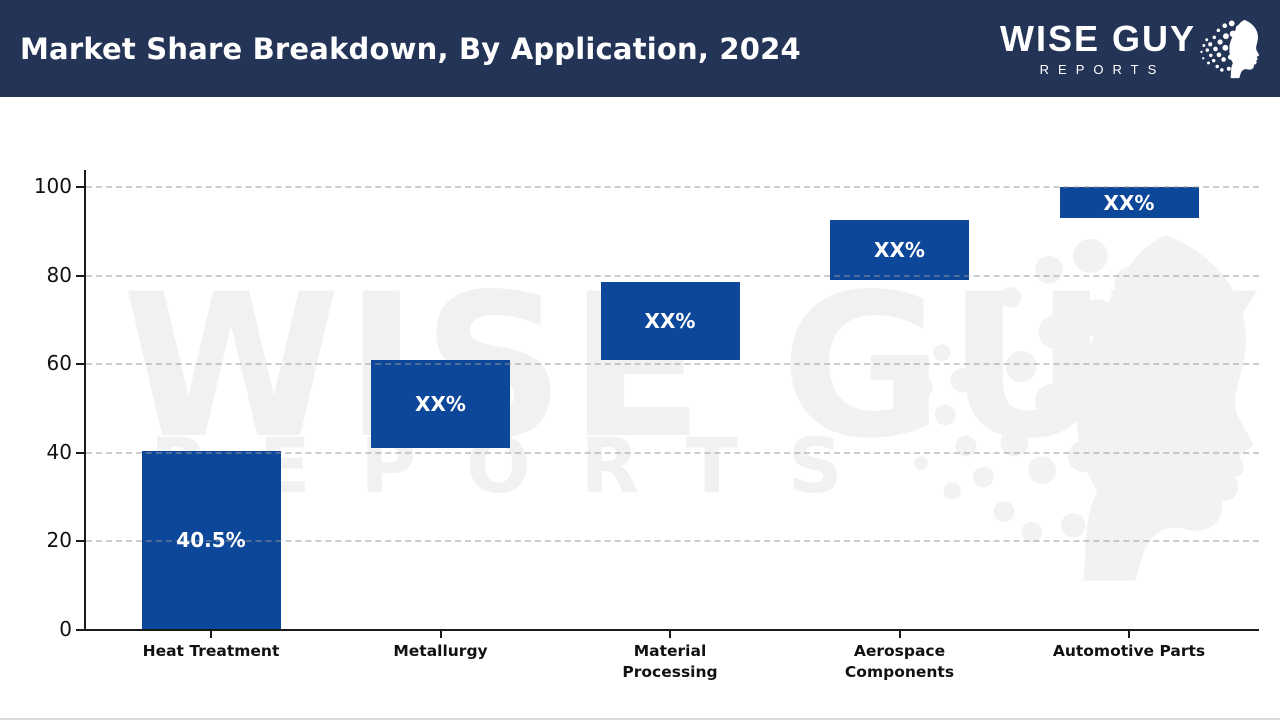 This screenshot has height=720, width=1280. What do you see at coordinates (59, 540) in the screenshot?
I see `y-axis-tick-label-20: 20` at bounding box center [59, 540].